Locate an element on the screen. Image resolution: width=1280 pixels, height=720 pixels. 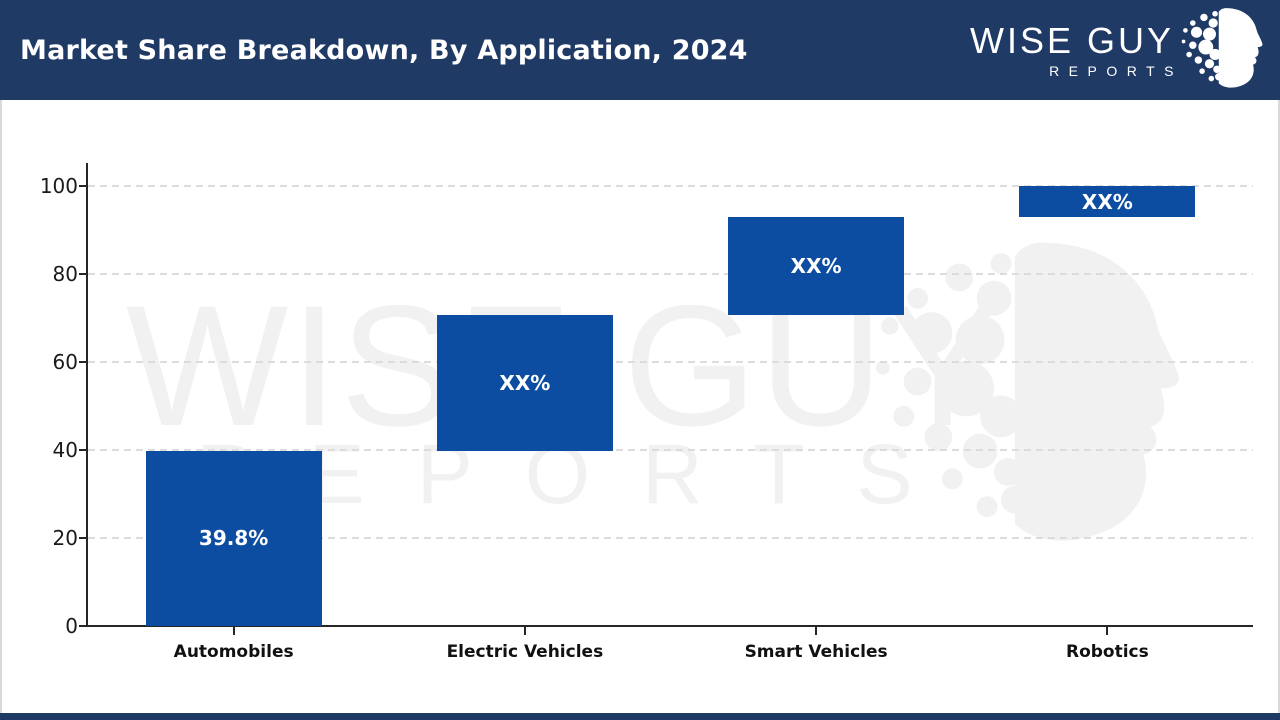
x-tick-label: Smart Vehicles is located at coordinates (816, 652).